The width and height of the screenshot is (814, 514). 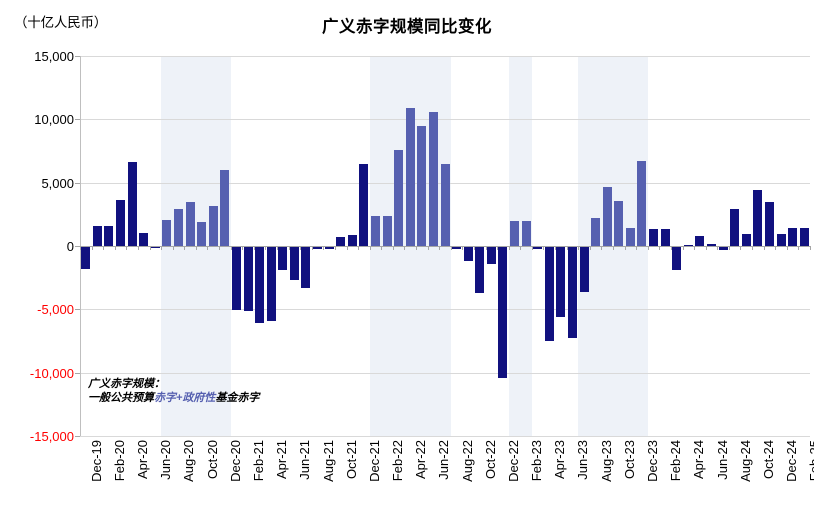 I want to click on x-axis-tick-label: Jun-20, so click(x=166, y=460).